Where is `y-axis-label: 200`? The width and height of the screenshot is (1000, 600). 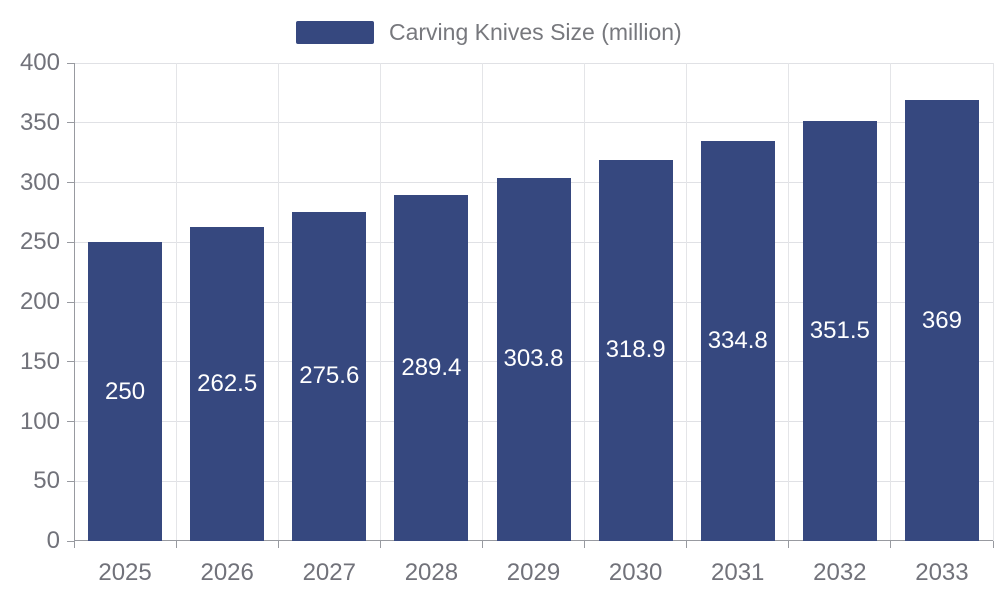
y-axis-label: 200 is located at coordinates (39, 301).